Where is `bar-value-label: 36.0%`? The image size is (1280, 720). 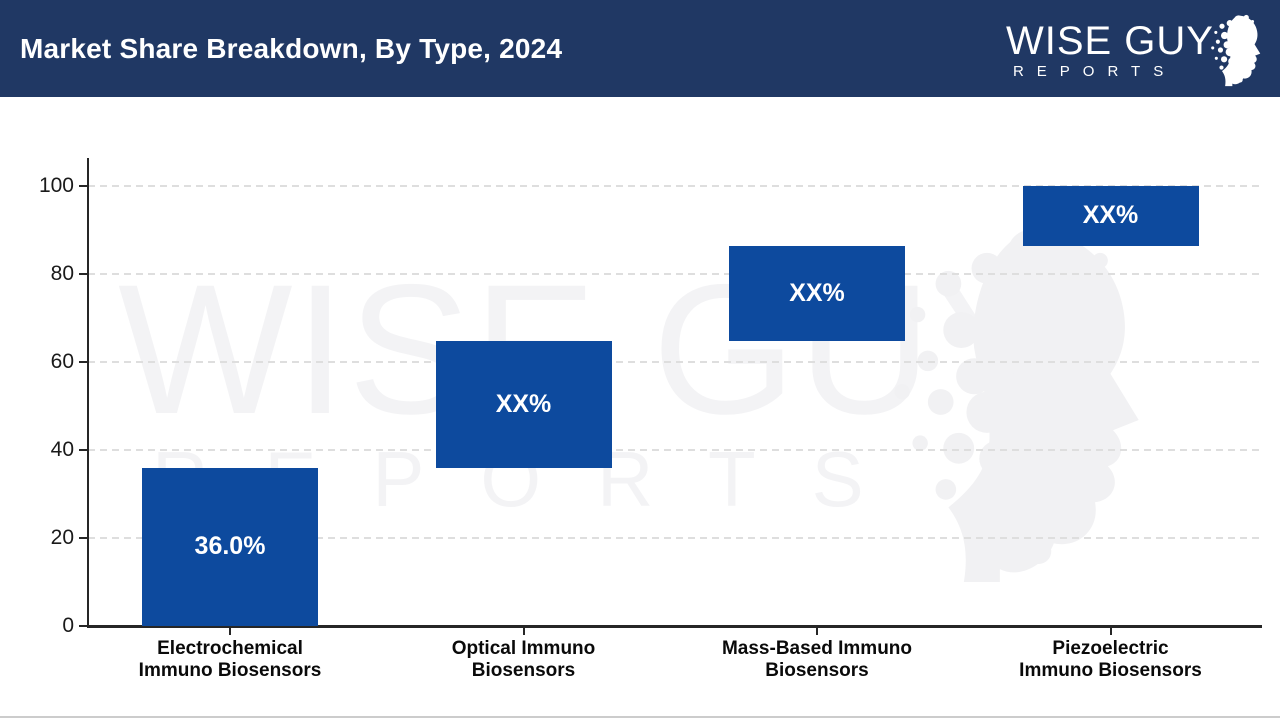 bar-value-label: 36.0% is located at coordinates (230, 546).